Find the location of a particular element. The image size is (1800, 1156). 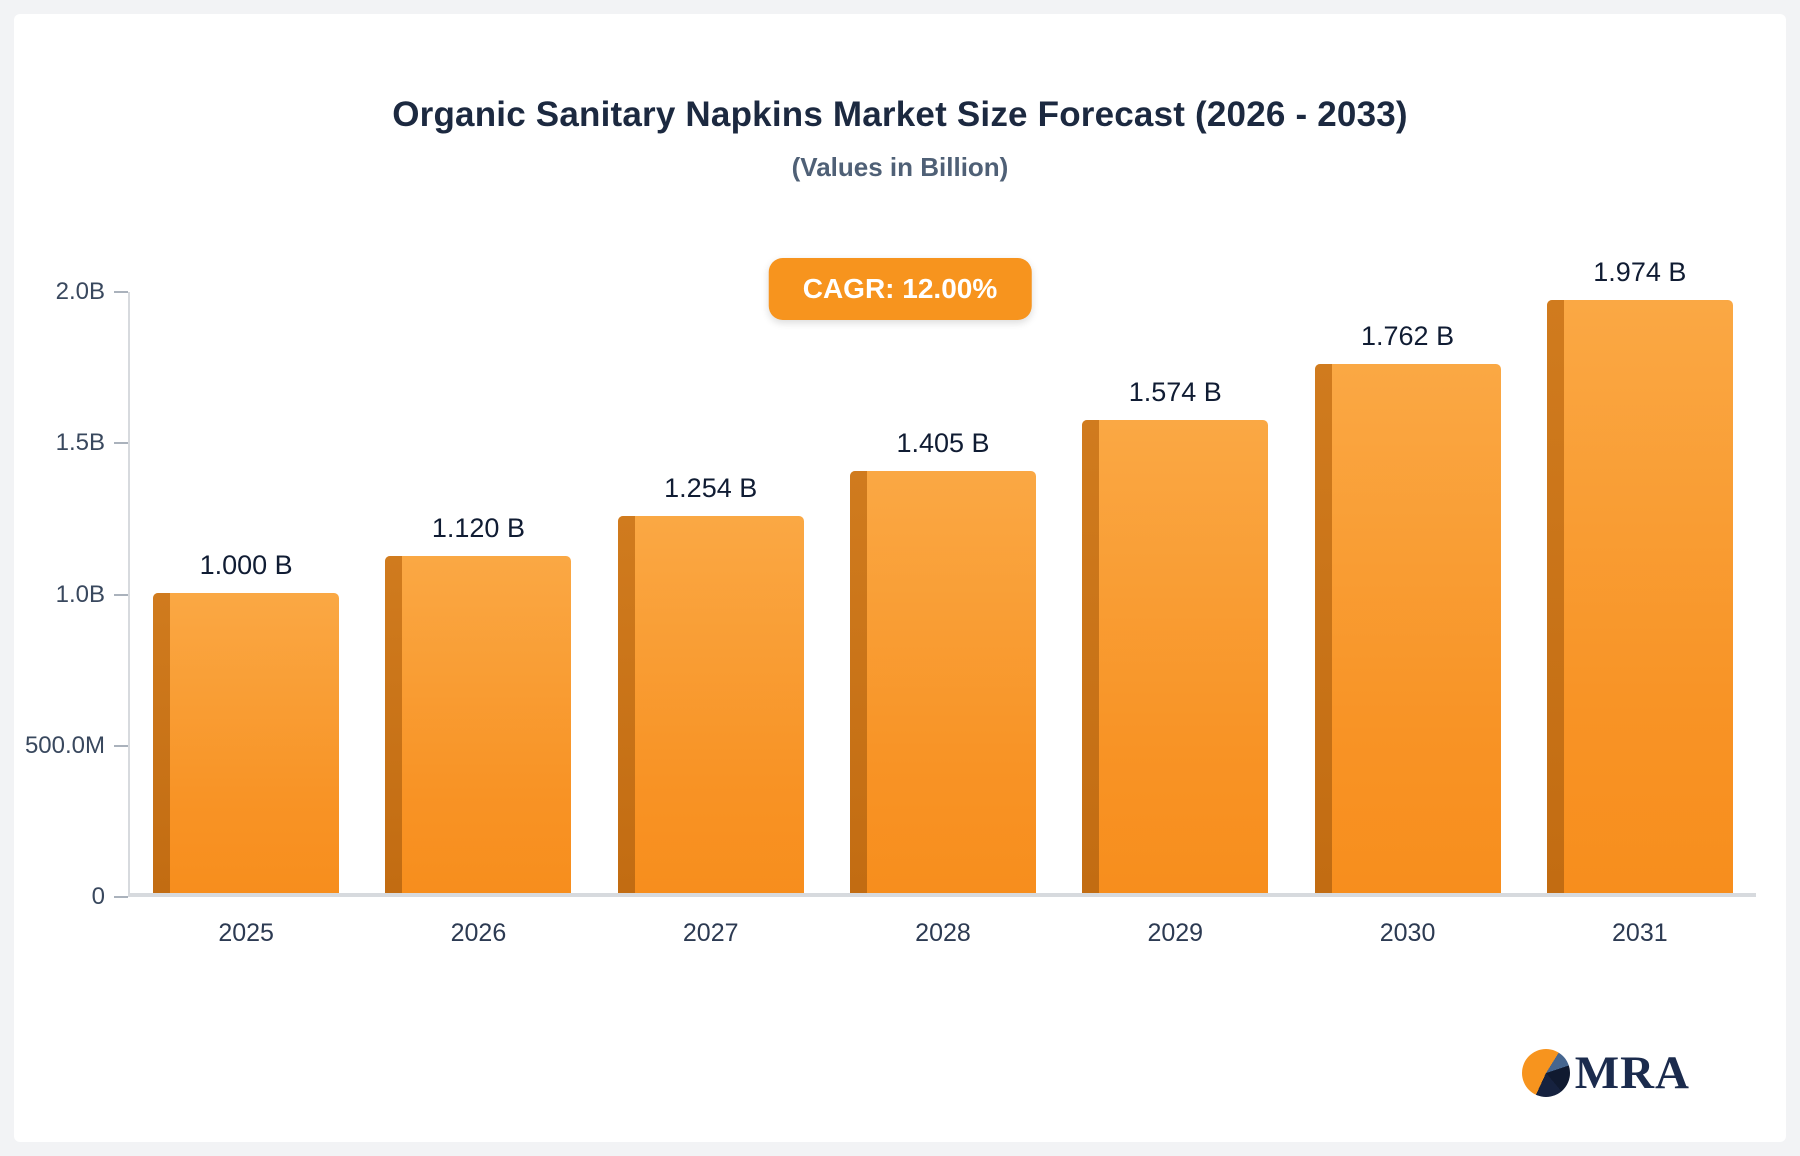

y-tick: 1.0B is located at coordinates (92, 595).